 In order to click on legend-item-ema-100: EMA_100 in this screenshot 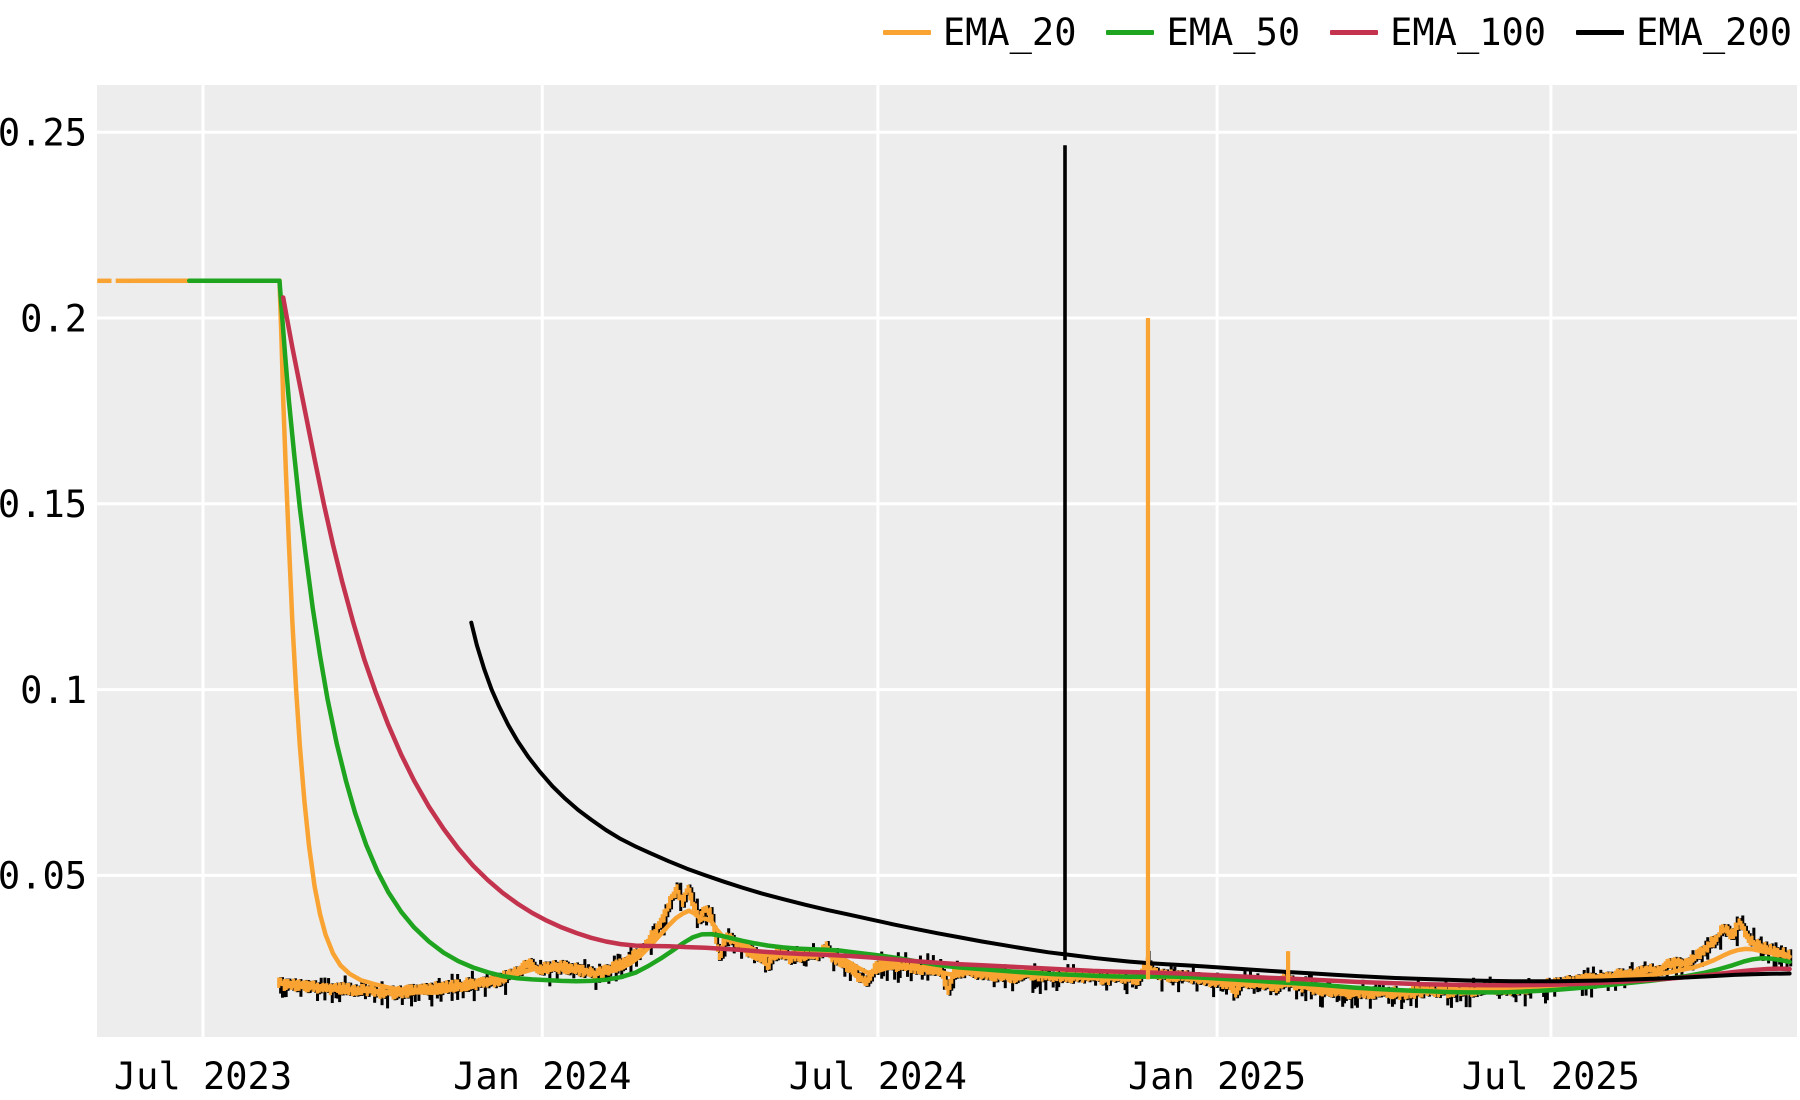, I will do `click(1438, 32)`.